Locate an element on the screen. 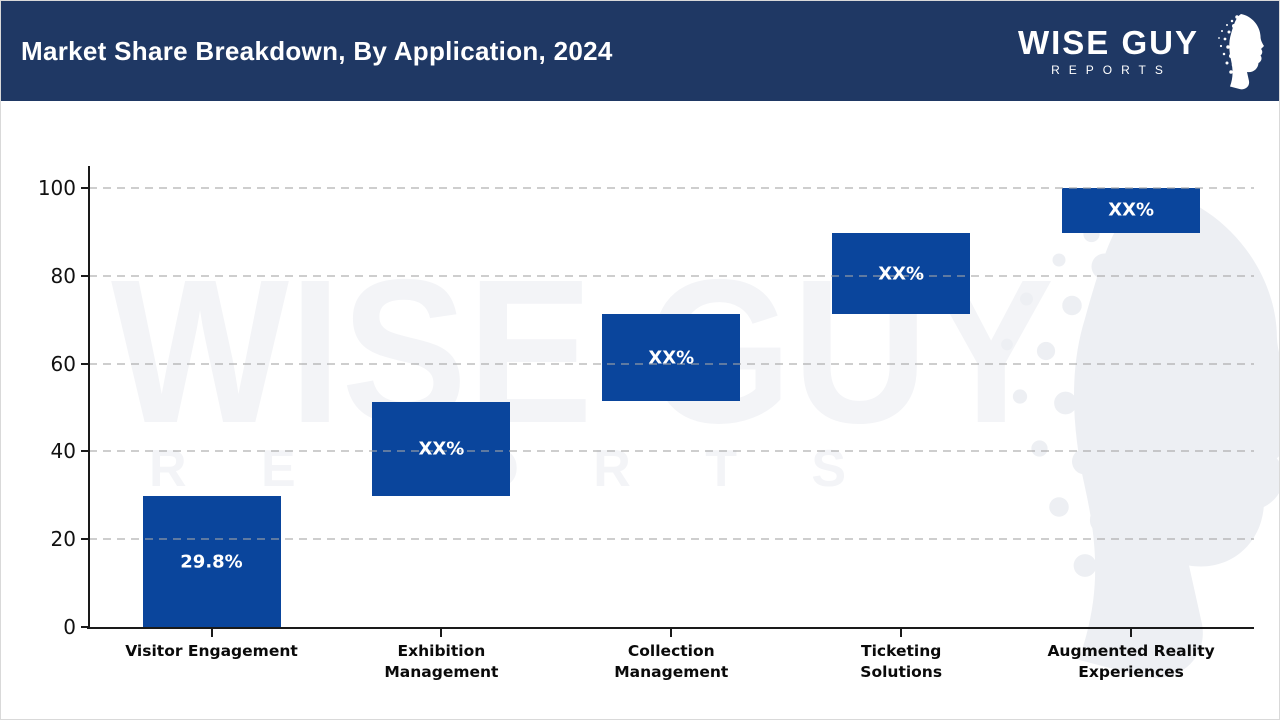 The image size is (1280, 720). logo-brand-text: WISE GUY is located at coordinates (1108, 42).